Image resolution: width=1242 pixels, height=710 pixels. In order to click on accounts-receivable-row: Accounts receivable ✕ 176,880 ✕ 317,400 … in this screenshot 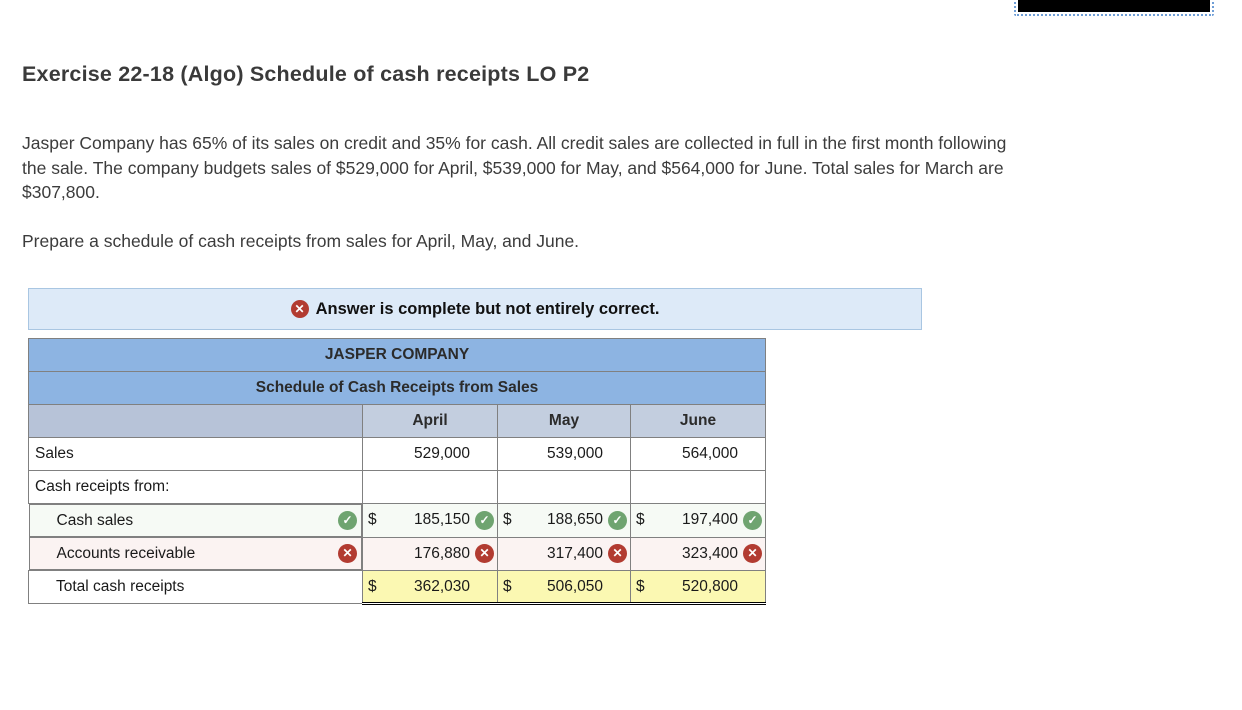, I will do `click(397, 553)`.